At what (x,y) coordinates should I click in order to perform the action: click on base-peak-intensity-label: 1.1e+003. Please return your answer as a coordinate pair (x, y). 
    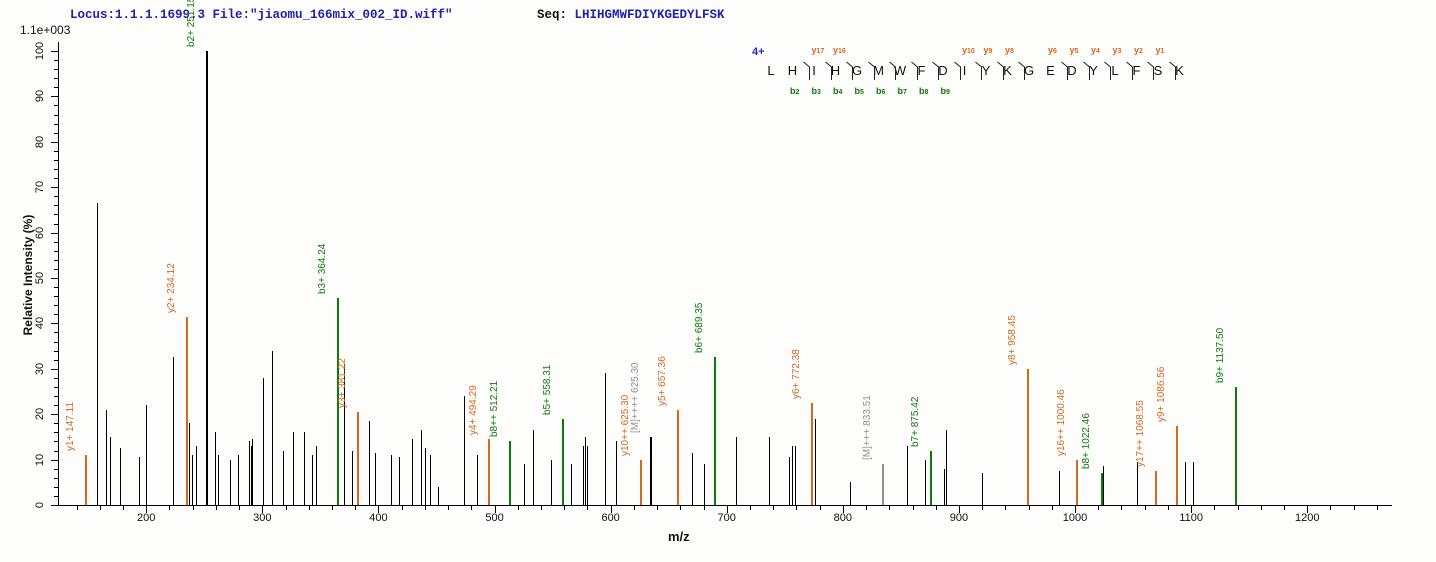
    Looking at the image, I should click on (45, 30).